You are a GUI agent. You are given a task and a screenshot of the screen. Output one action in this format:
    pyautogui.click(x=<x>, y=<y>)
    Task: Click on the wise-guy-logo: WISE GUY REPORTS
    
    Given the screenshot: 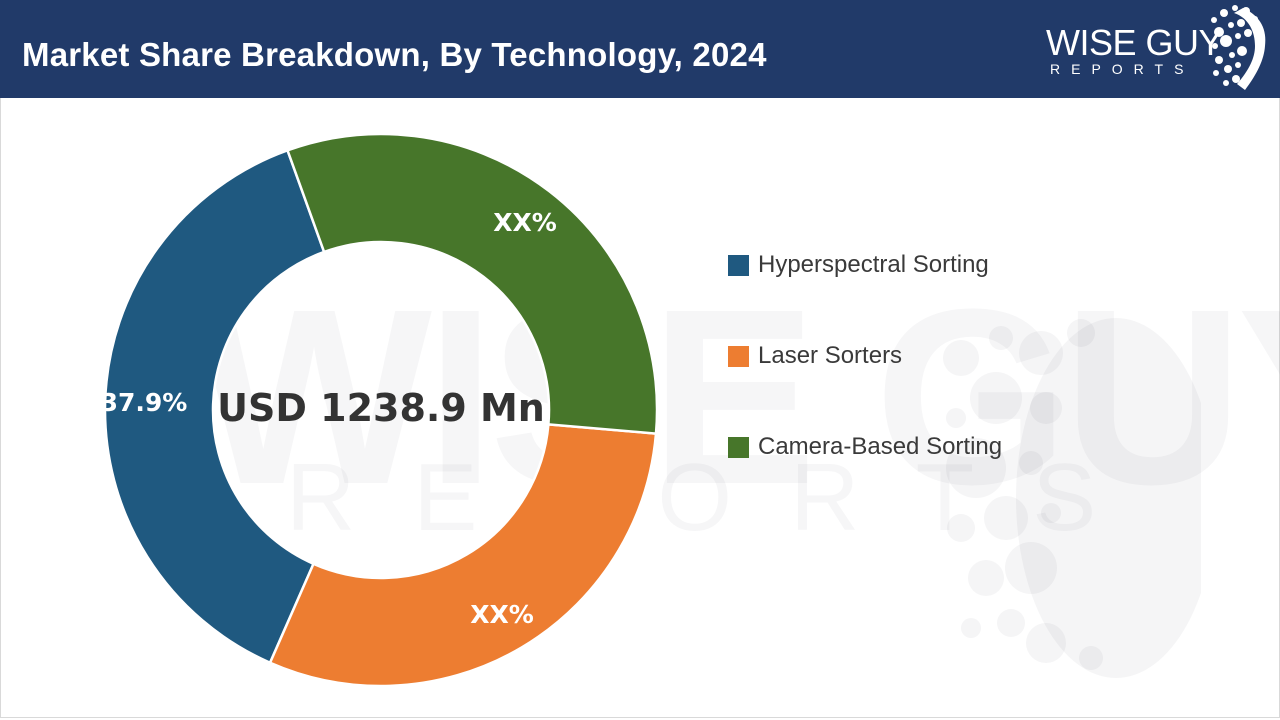 What is the action you would take?
    pyautogui.click(x=1159, y=49)
    